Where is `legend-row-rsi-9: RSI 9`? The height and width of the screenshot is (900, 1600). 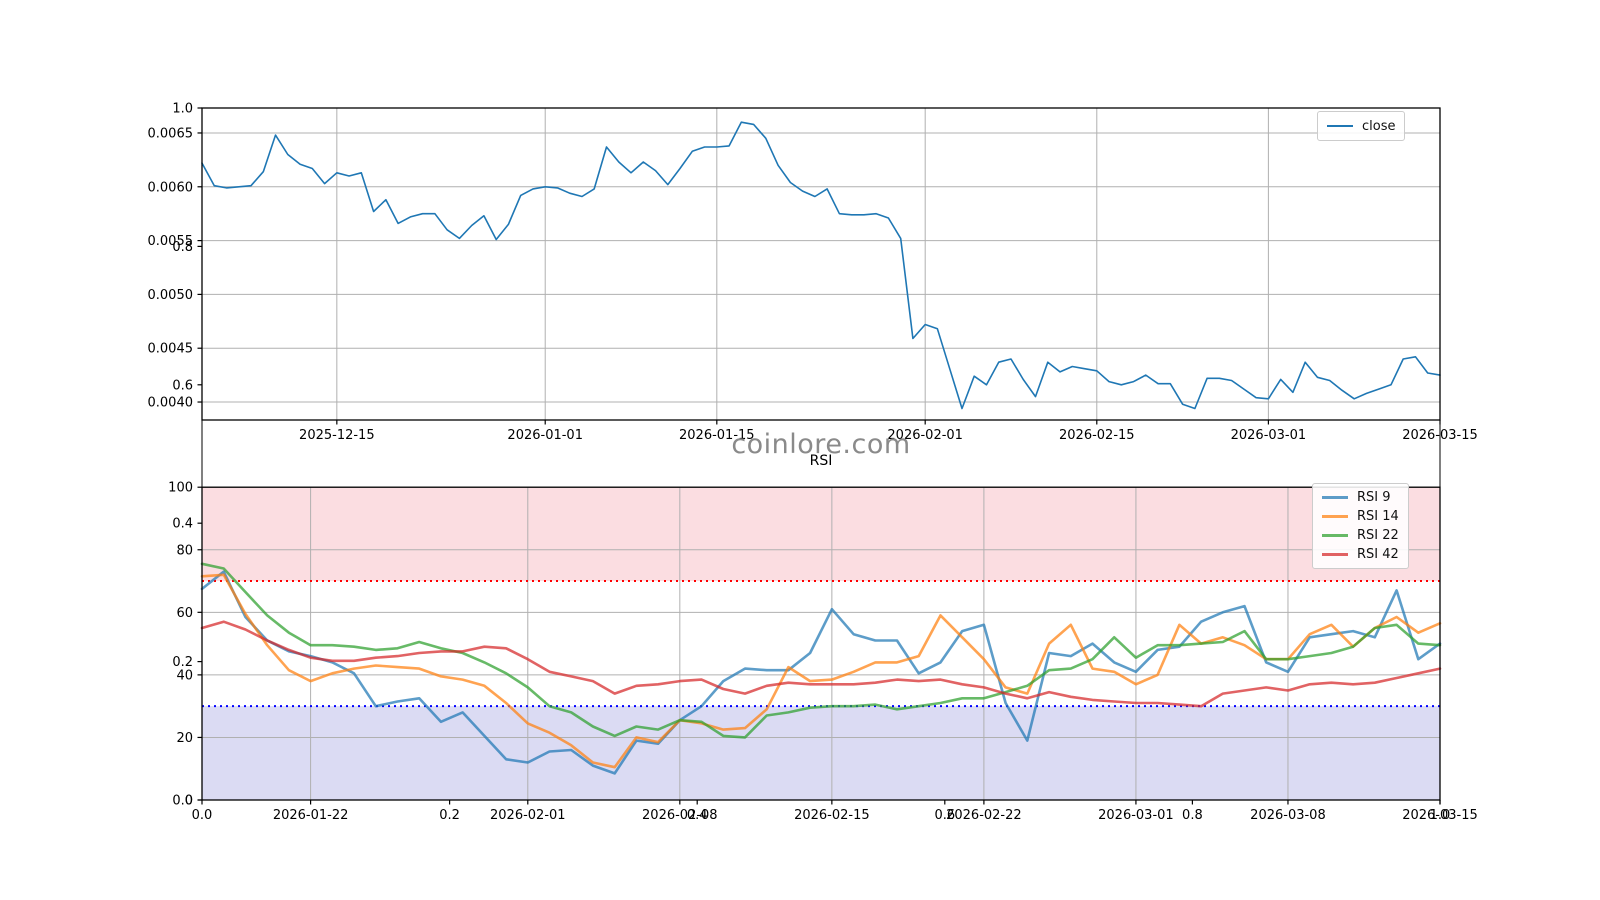 legend-row-rsi-9: RSI 9 is located at coordinates (1360, 497).